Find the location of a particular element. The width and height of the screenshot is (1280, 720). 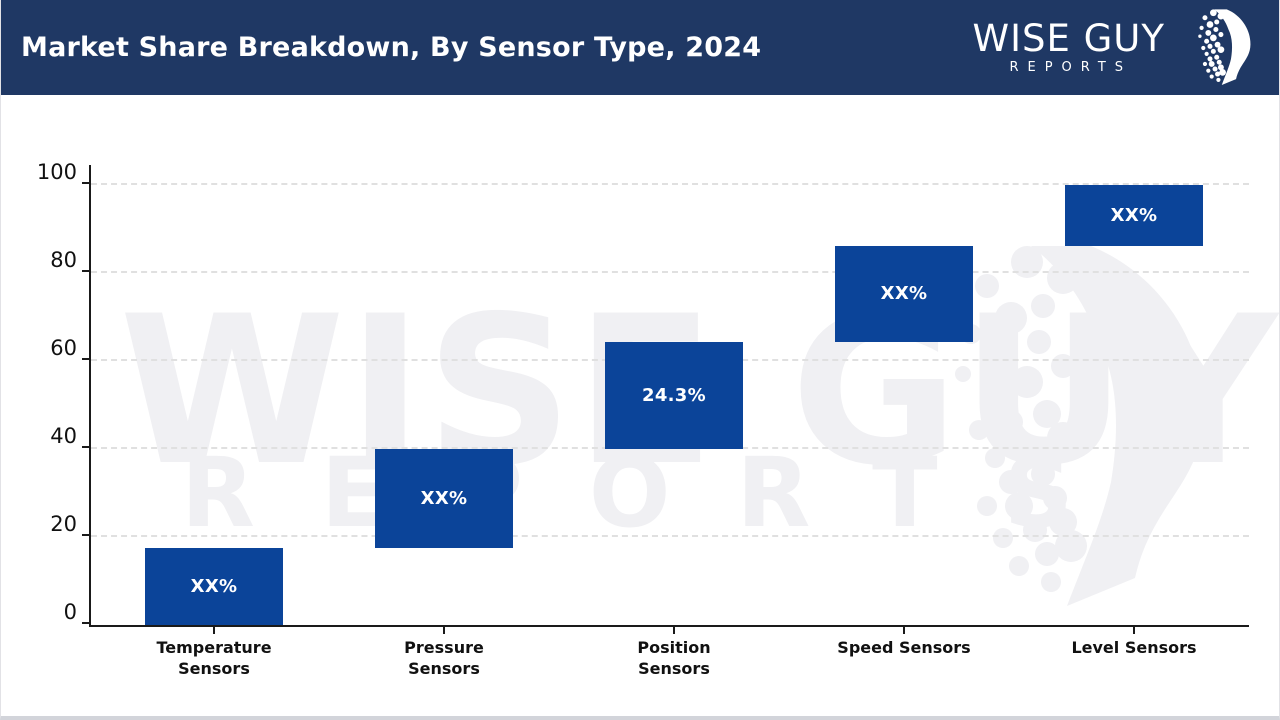

watermark-subtitle: REPORTS is located at coordinates (660, 493).